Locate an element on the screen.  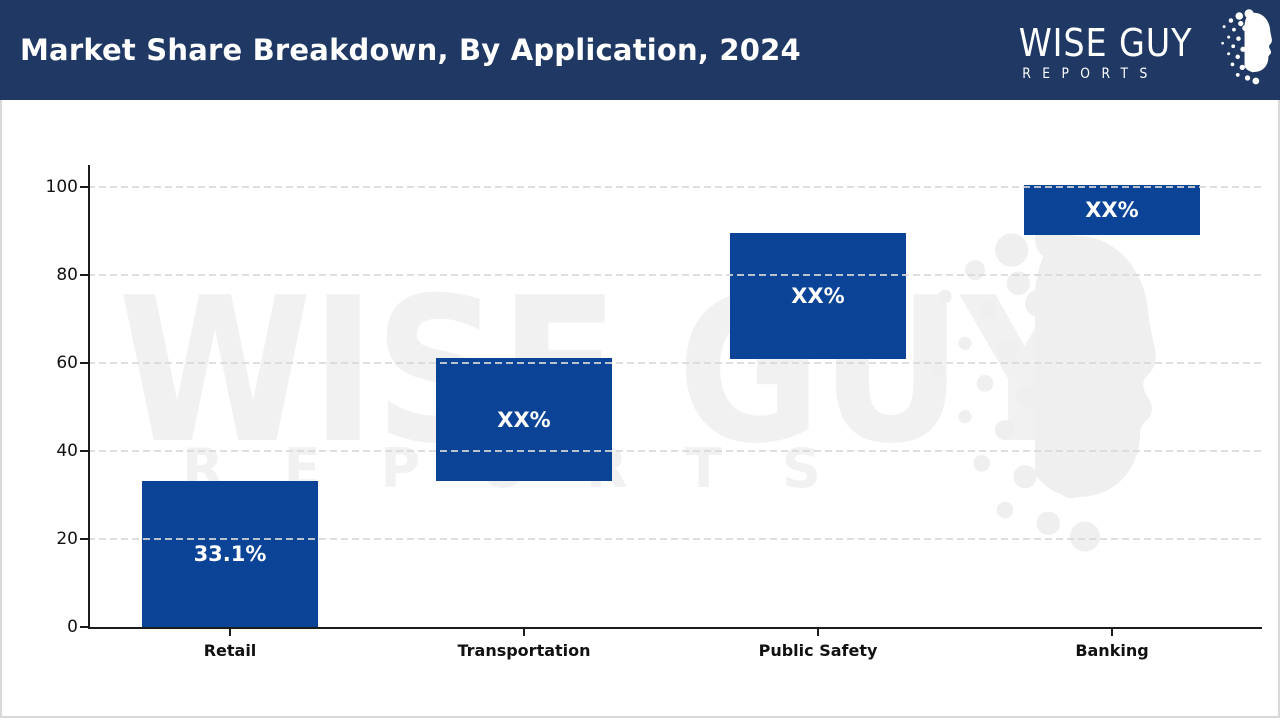
bar-public-safety is located at coordinates (818, 296).